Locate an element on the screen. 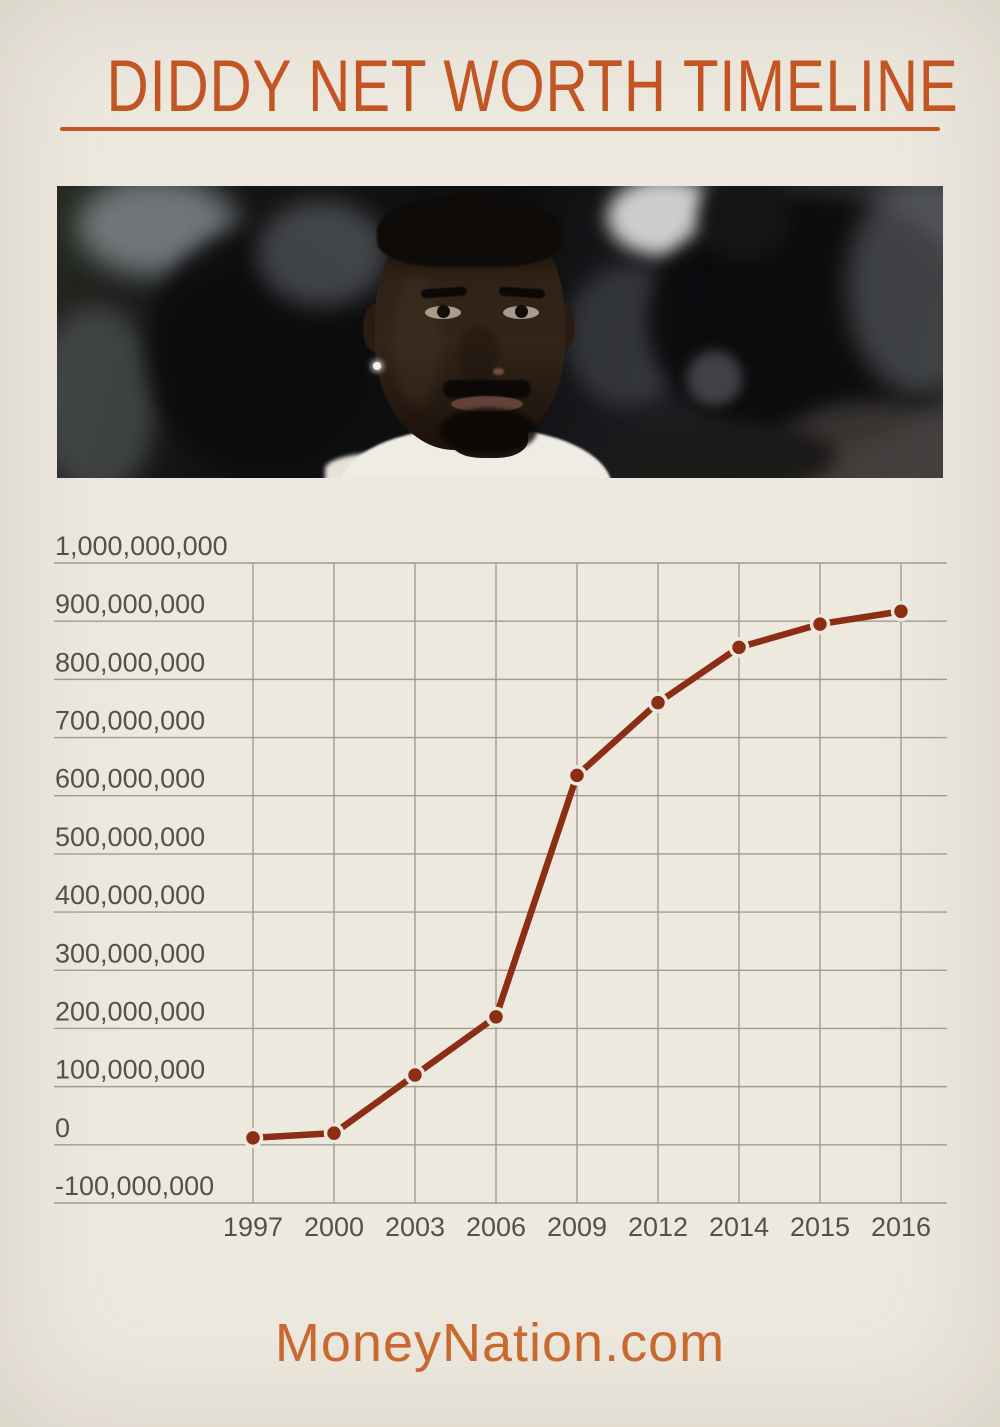 The width and height of the screenshot is (1000, 1427). person-nose-shadow is located at coordinates (478, 355).